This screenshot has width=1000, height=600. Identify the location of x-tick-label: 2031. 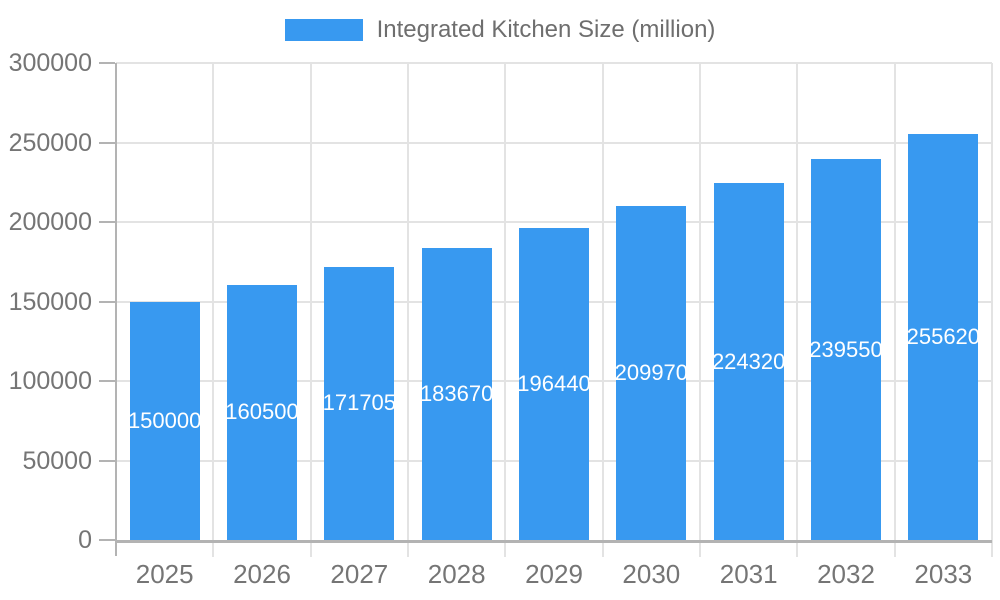
(748, 574).